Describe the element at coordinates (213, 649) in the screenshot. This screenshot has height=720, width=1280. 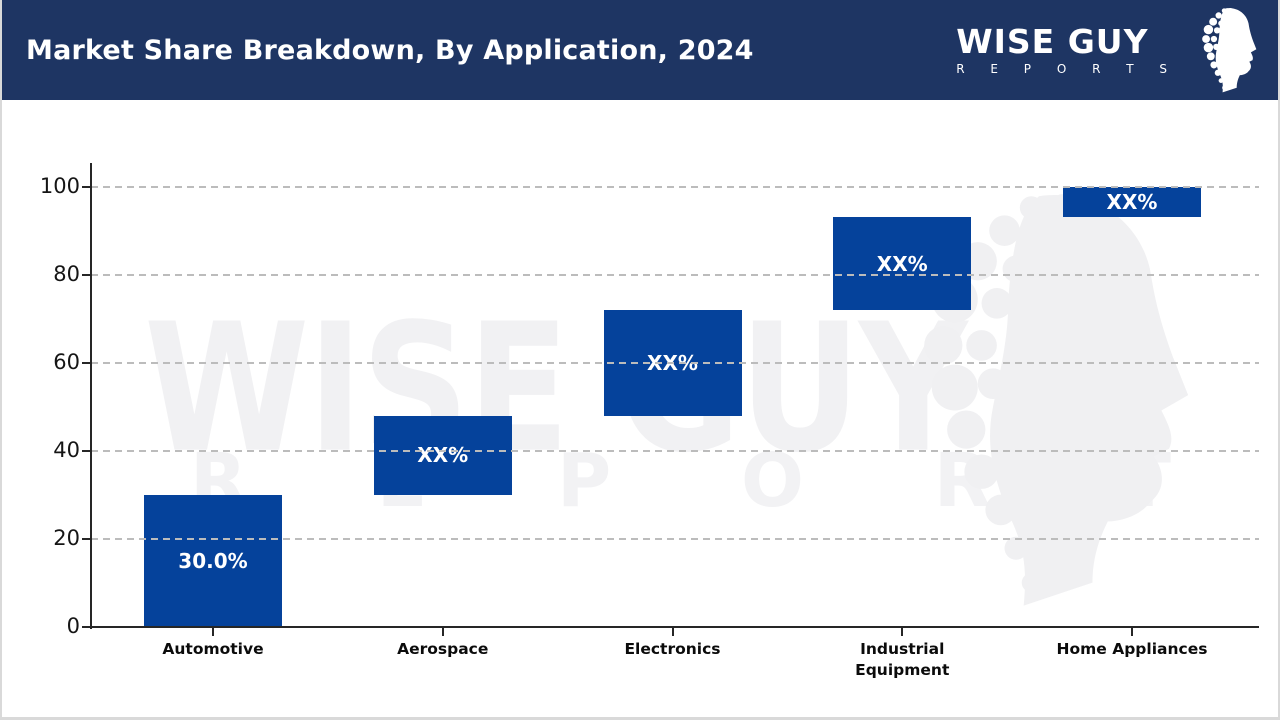
I see `category-label-automotive: Automotive` at that location.